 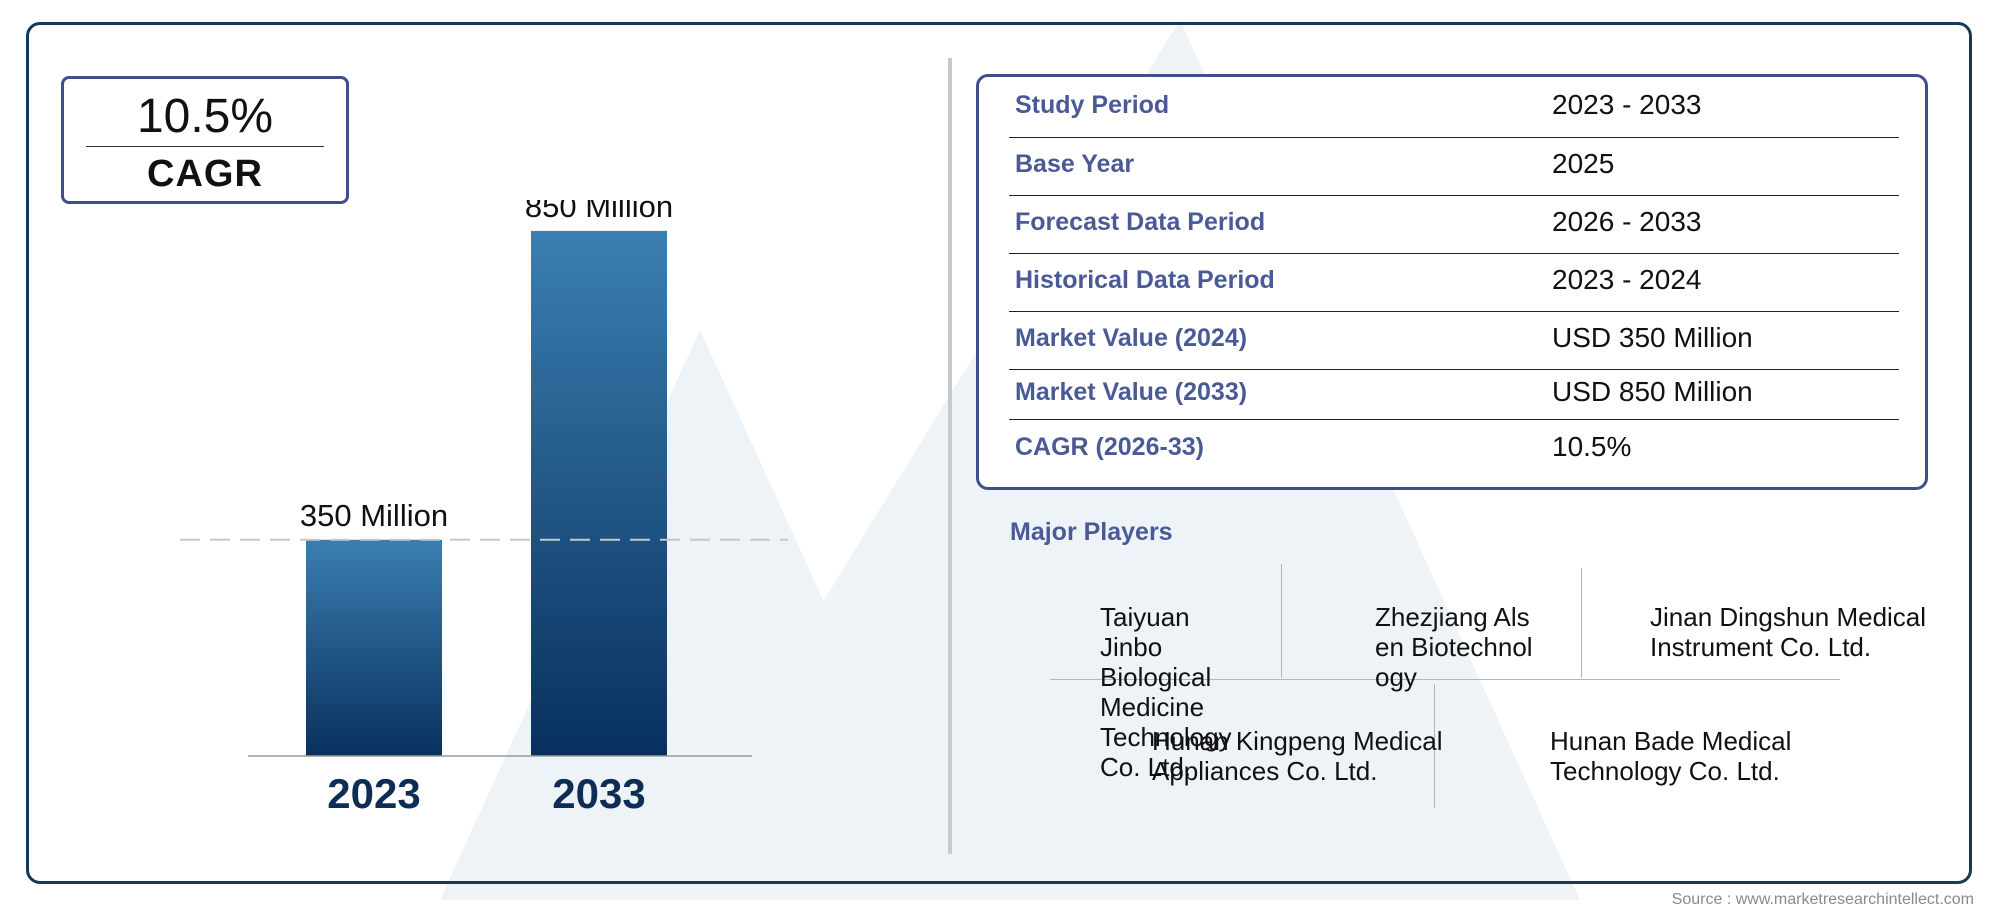 What do you see at coordinates (1091, 532) in the screenshot?
I see `major-players-title: Major Players` at bounding box center [1091, 532].